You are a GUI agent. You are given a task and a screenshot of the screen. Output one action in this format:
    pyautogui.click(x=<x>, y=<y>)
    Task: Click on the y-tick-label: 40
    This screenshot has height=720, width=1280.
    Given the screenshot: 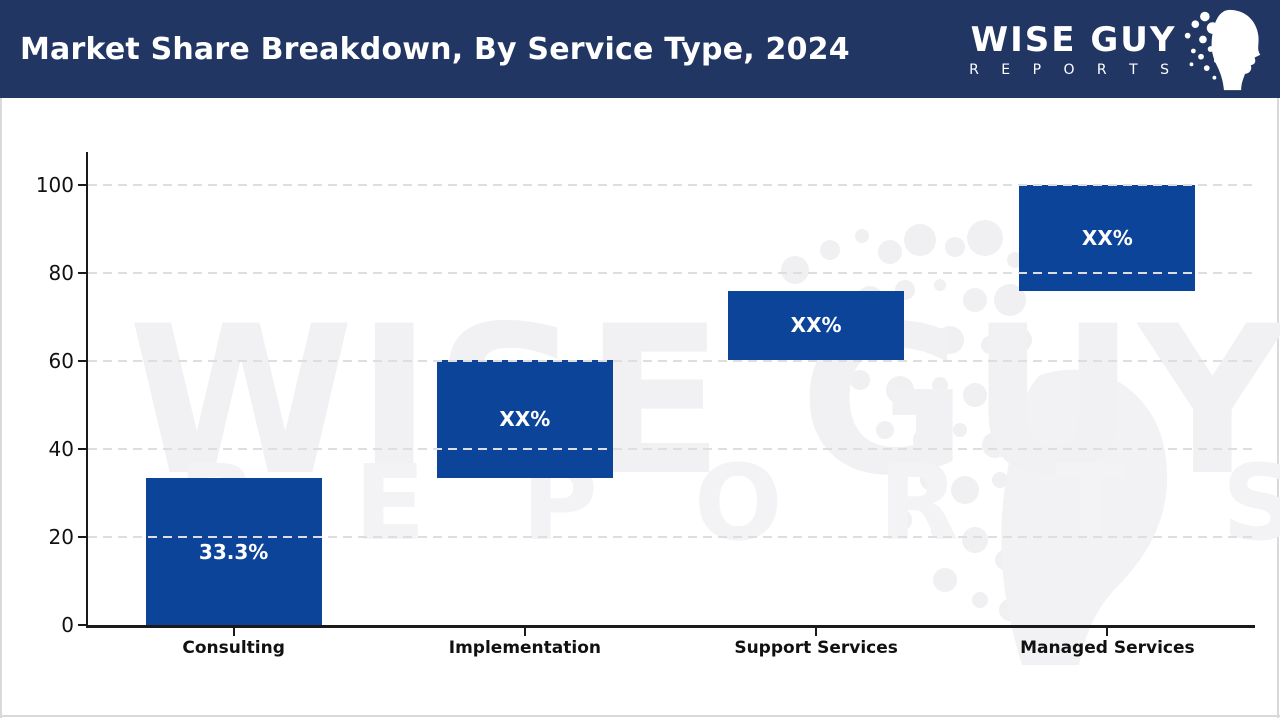 What is the action you would take?
    pyautogui.click(x=61, y=449)
    